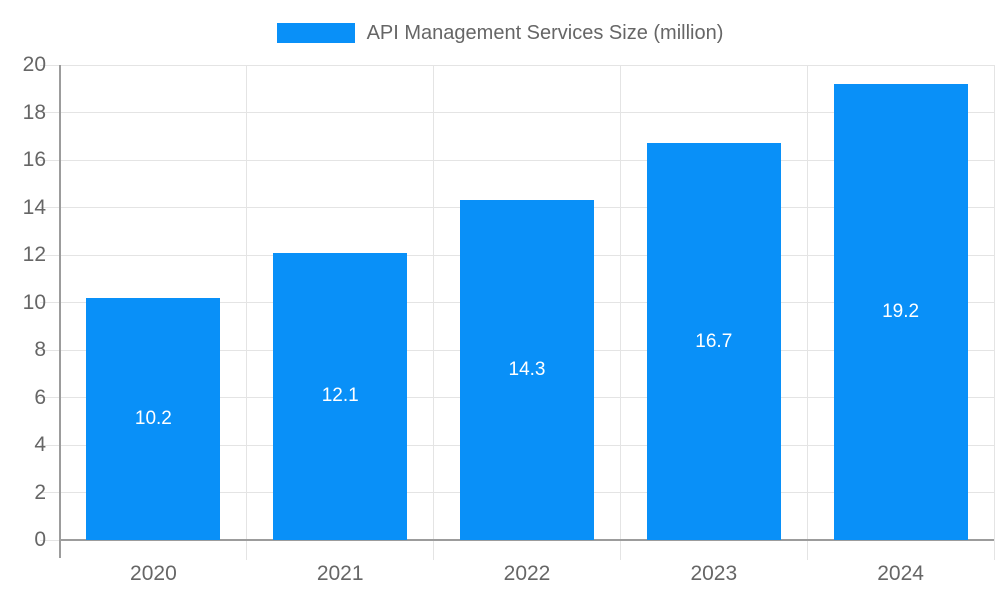  I want to click on y-tick-label: 18, so click(34, 112).